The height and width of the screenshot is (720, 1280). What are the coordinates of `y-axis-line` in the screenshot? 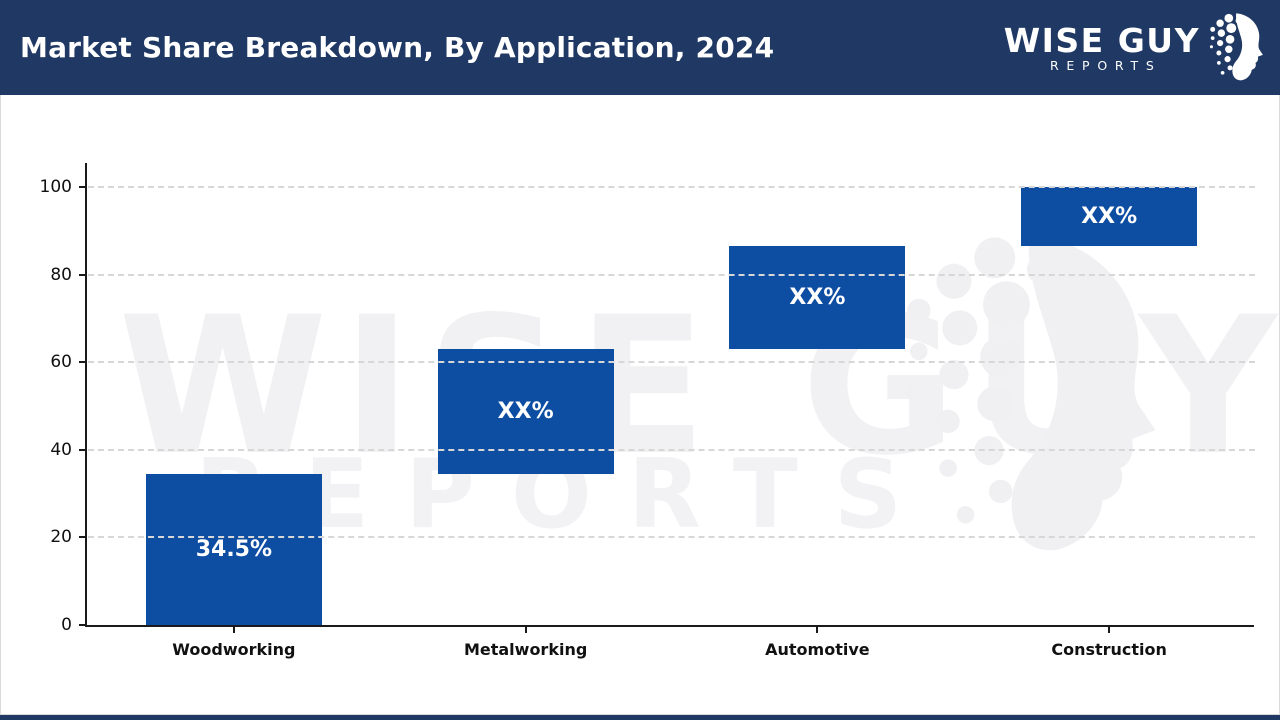 It's located at (86, 395).